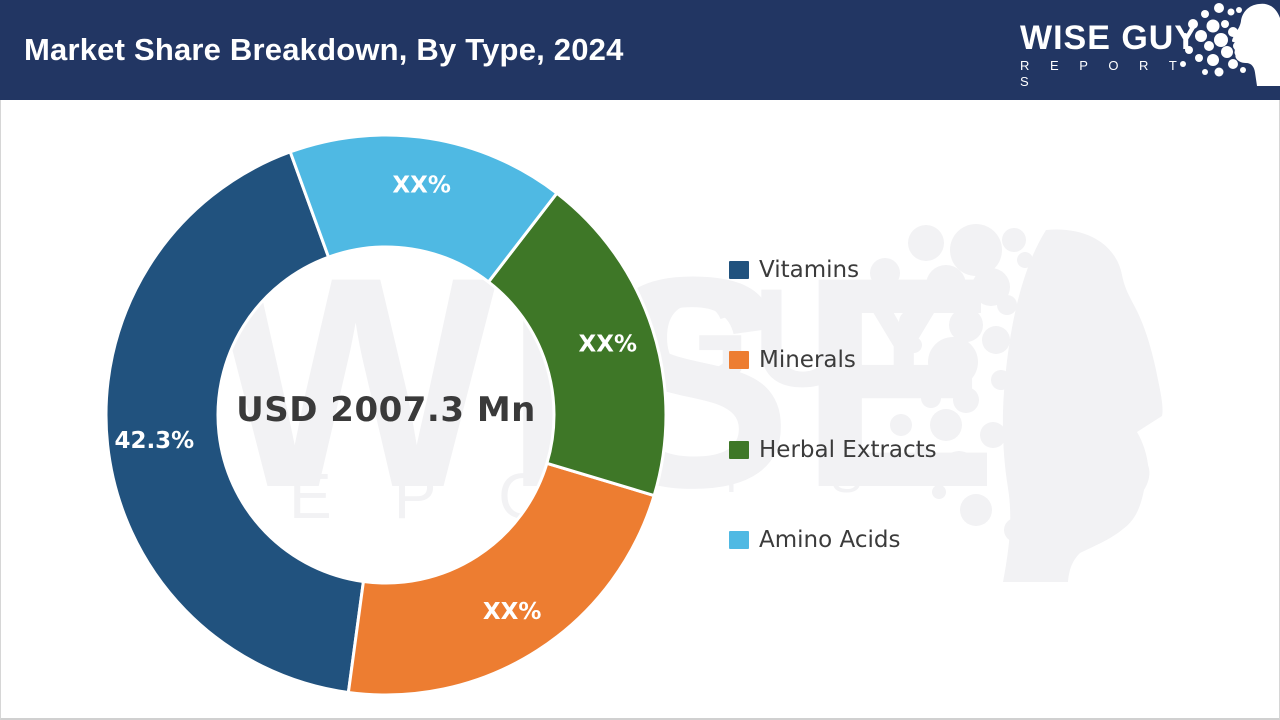  Describe the element at coordinates (608, 345) in the screenshot. I see `slice-percent-label-herbal-extracts: XX%` at that location.